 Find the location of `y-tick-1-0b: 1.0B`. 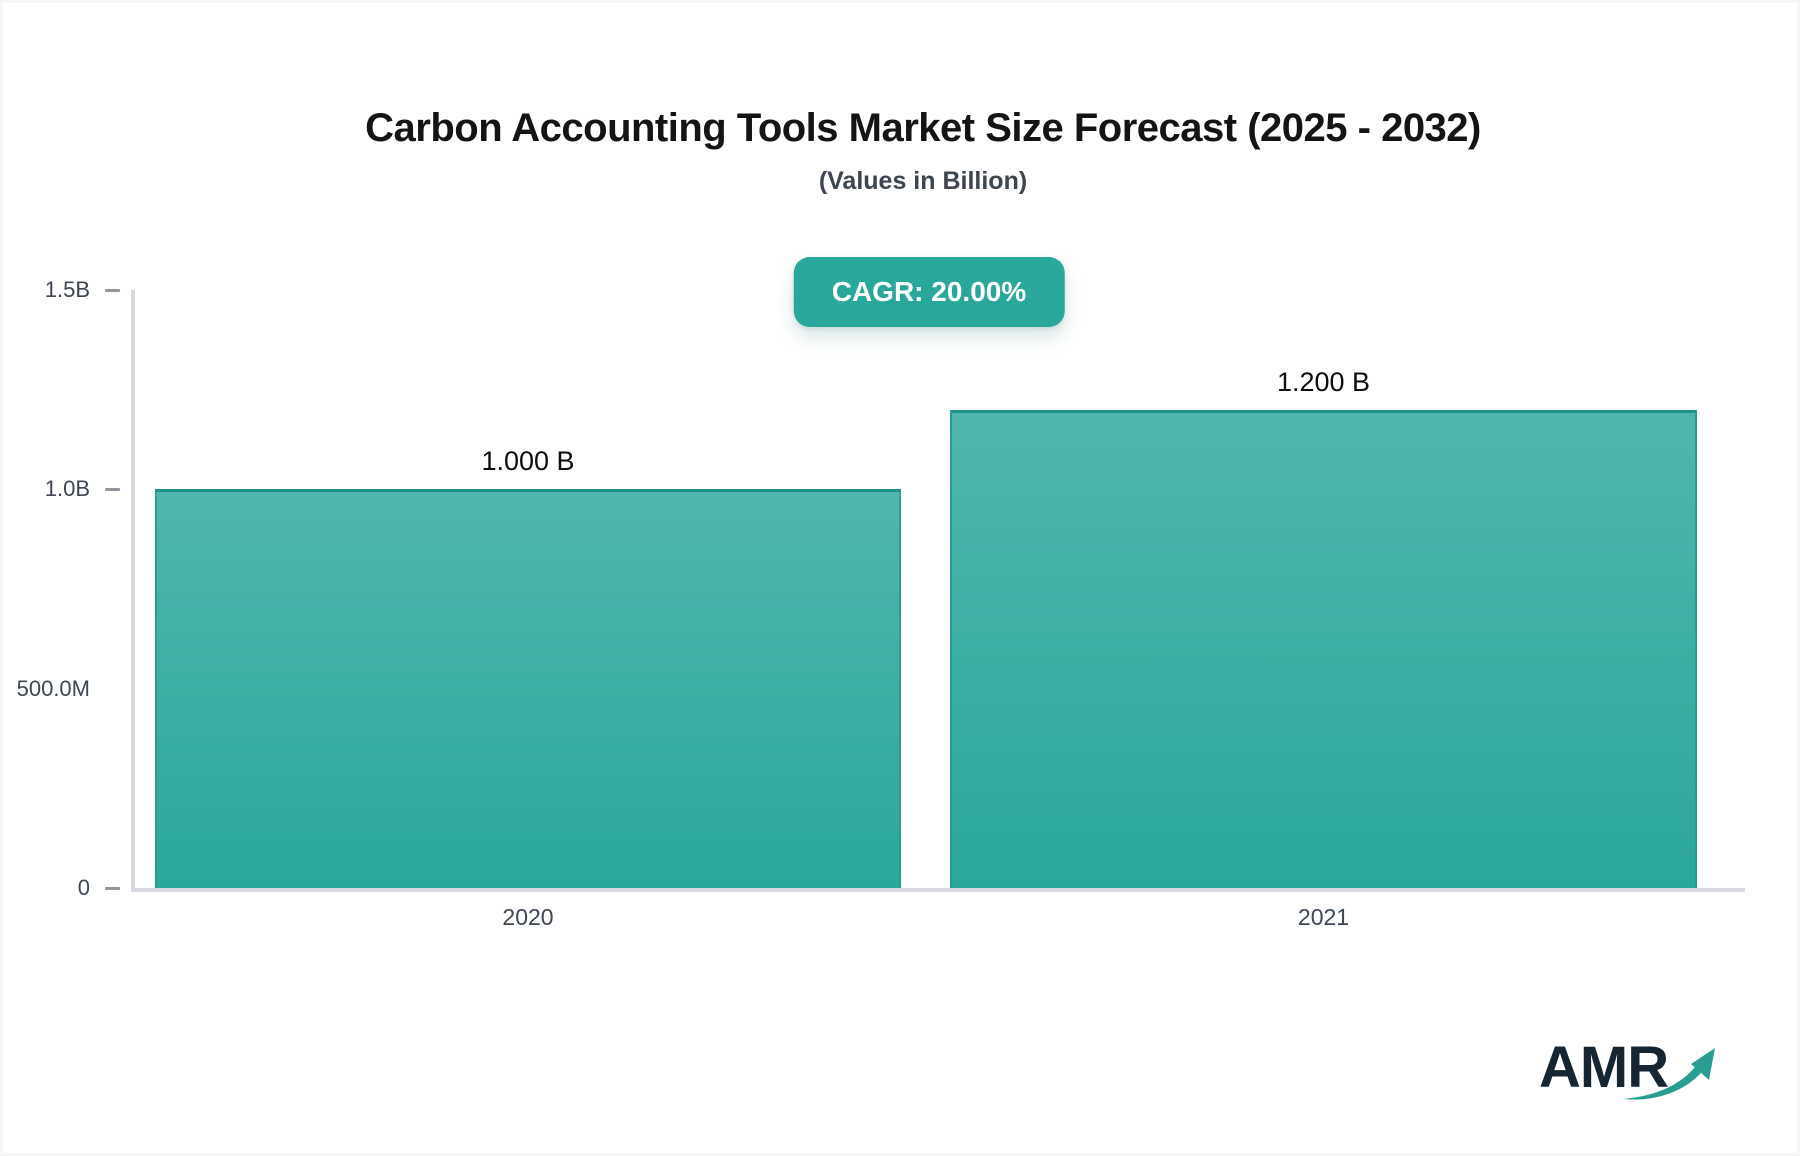

y-tick-1-0b: 1.0B is located at coordinates (82, 489).